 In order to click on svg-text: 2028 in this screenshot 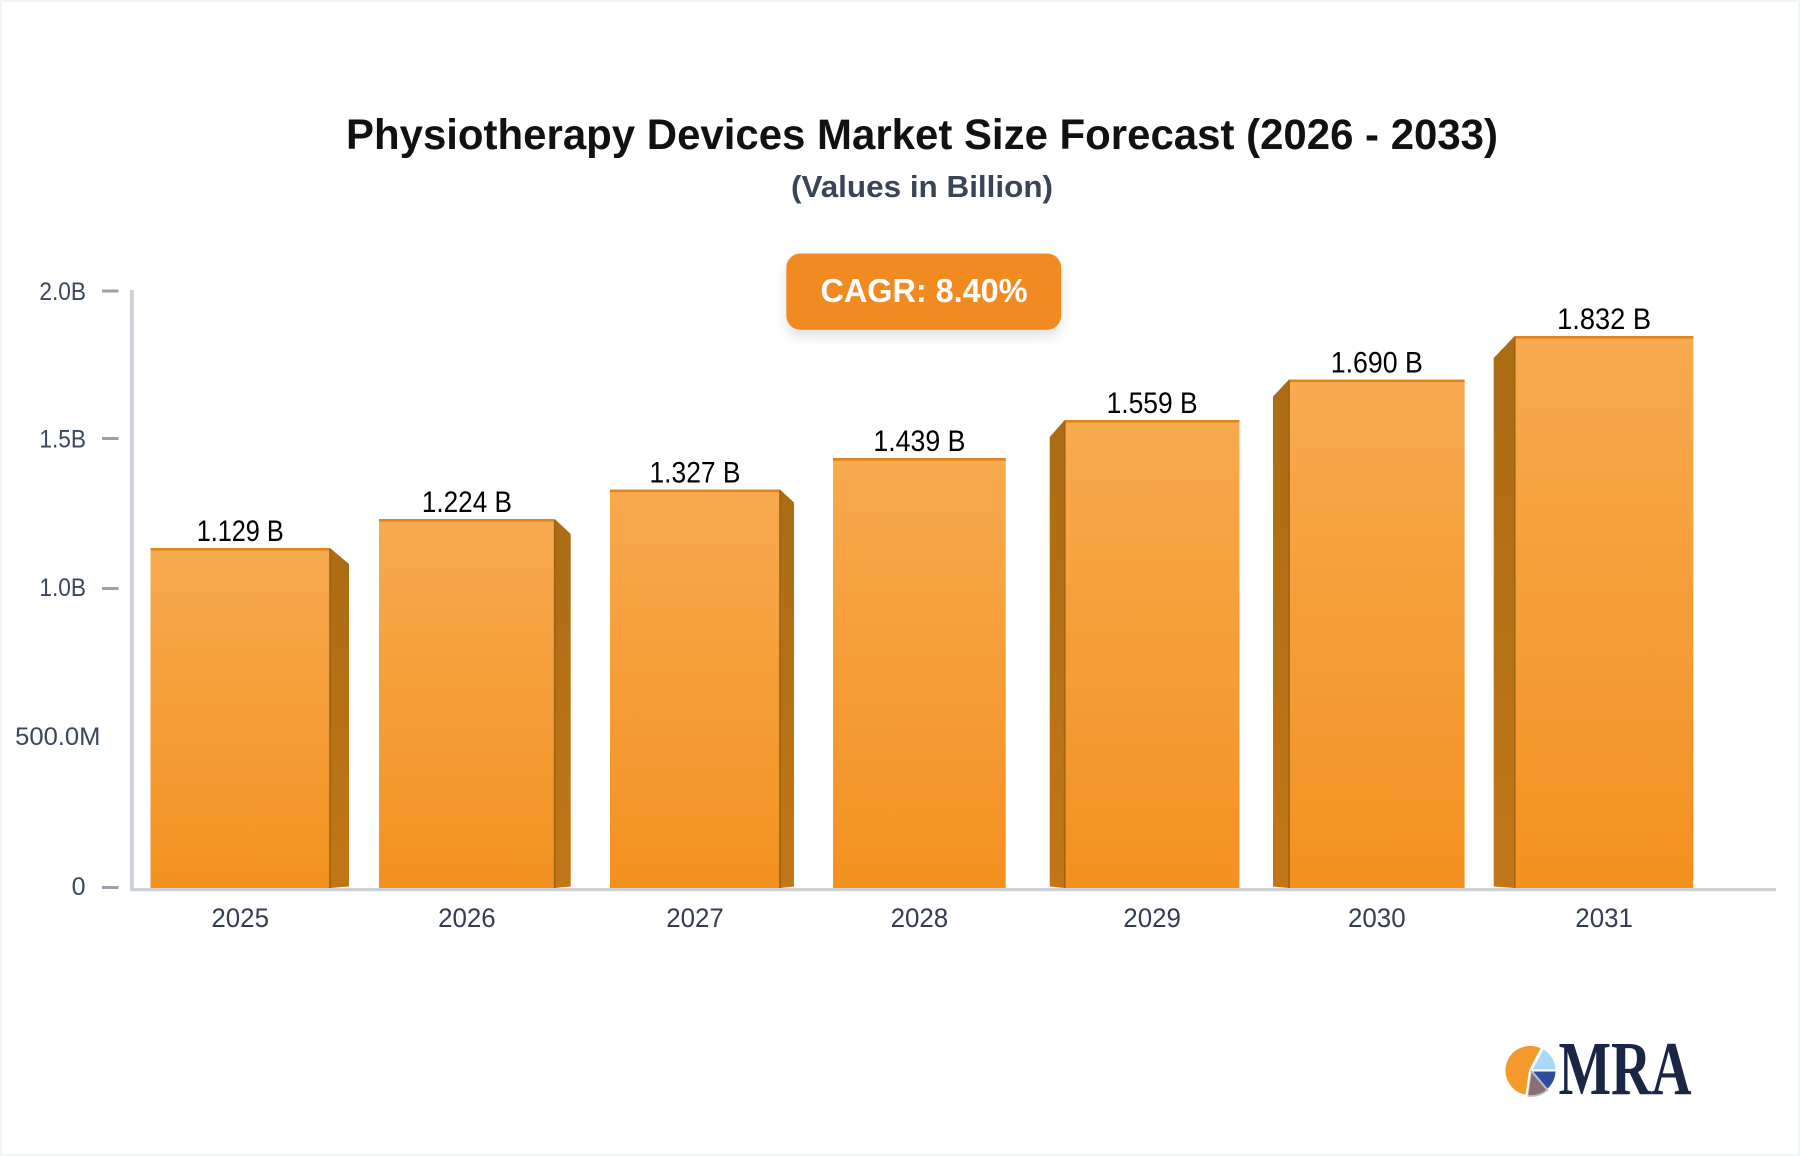, I will do `click(920, 918)`.